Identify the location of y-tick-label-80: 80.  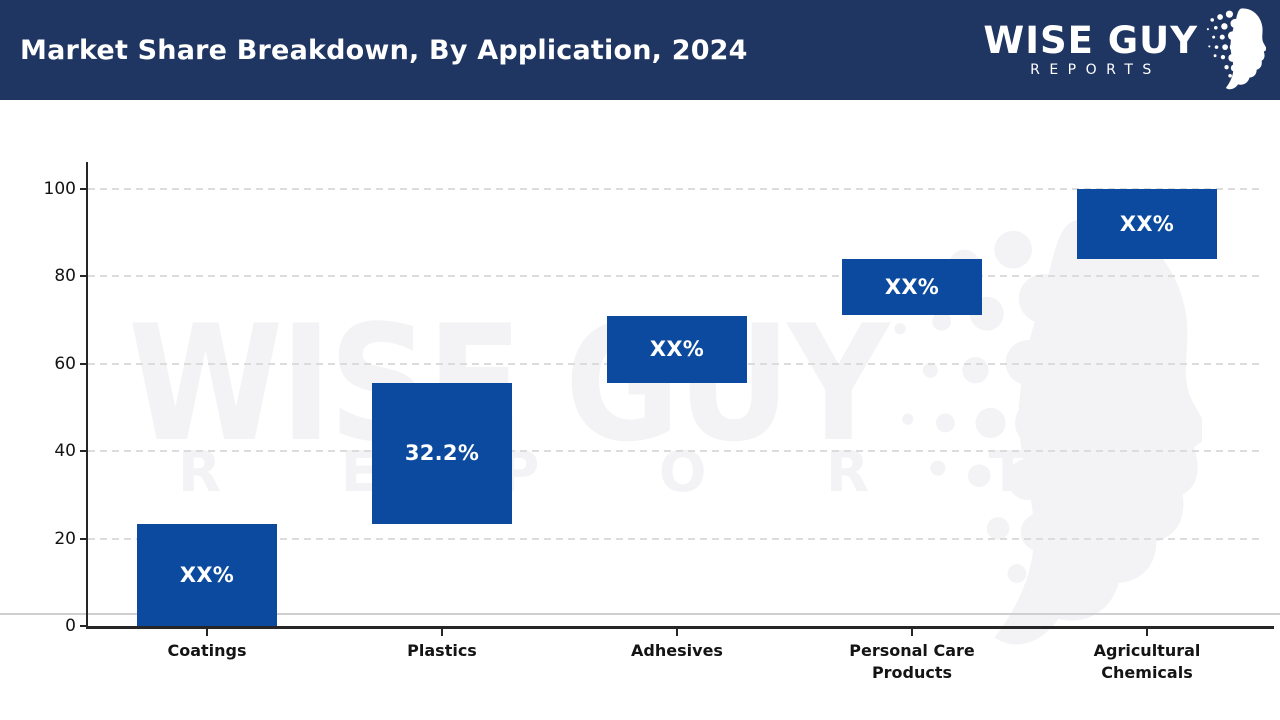
(65, 276).